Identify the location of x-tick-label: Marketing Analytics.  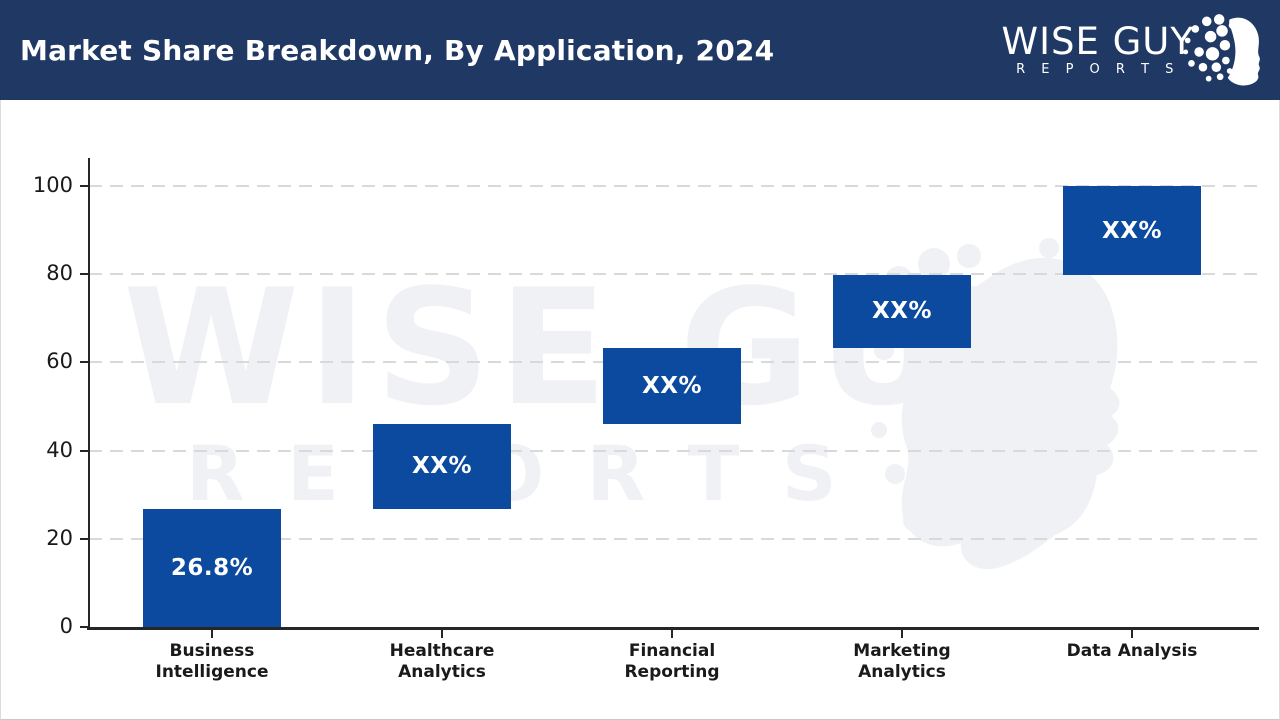
(902, 662).